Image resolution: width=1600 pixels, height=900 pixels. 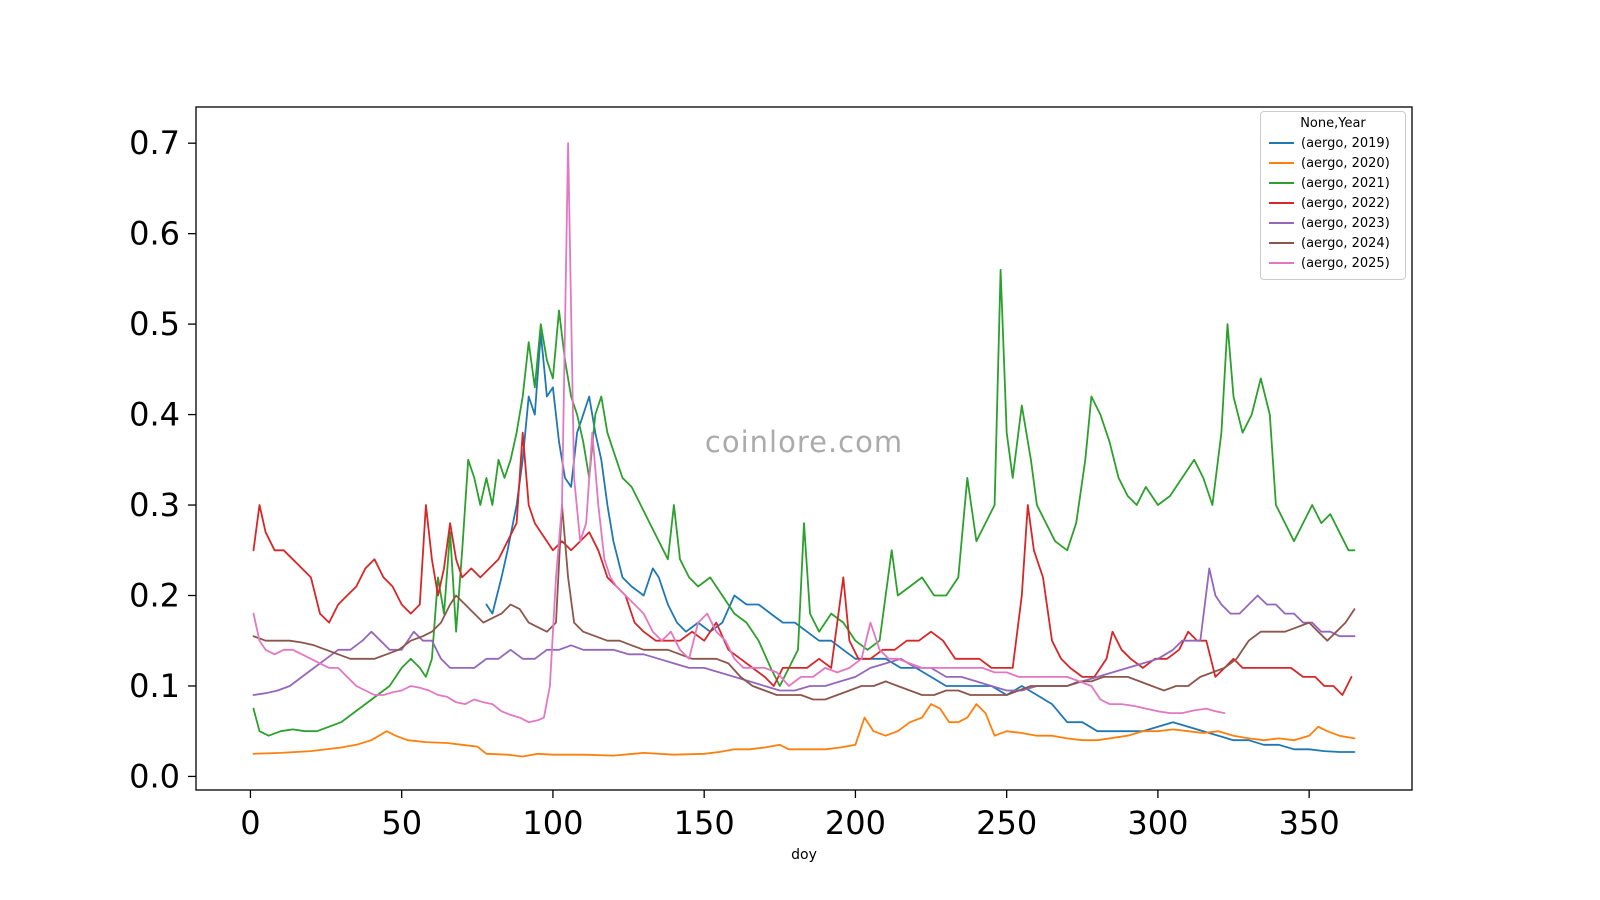 What do you see at coordinates (552, 823) in the screenshot?
I see `x-tick-label: 100` at bounding box center [552, 823].